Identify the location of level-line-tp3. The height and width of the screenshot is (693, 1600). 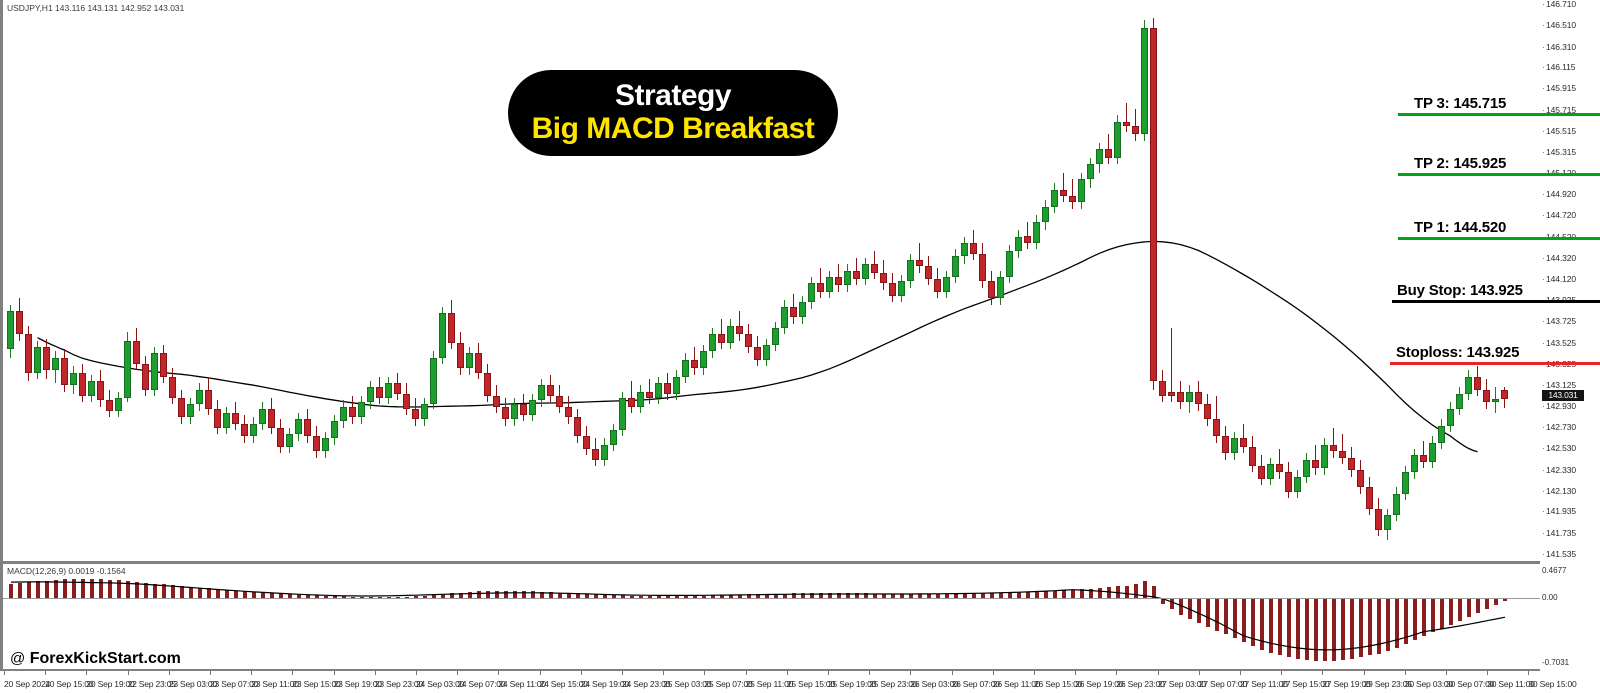
(1499, 114).